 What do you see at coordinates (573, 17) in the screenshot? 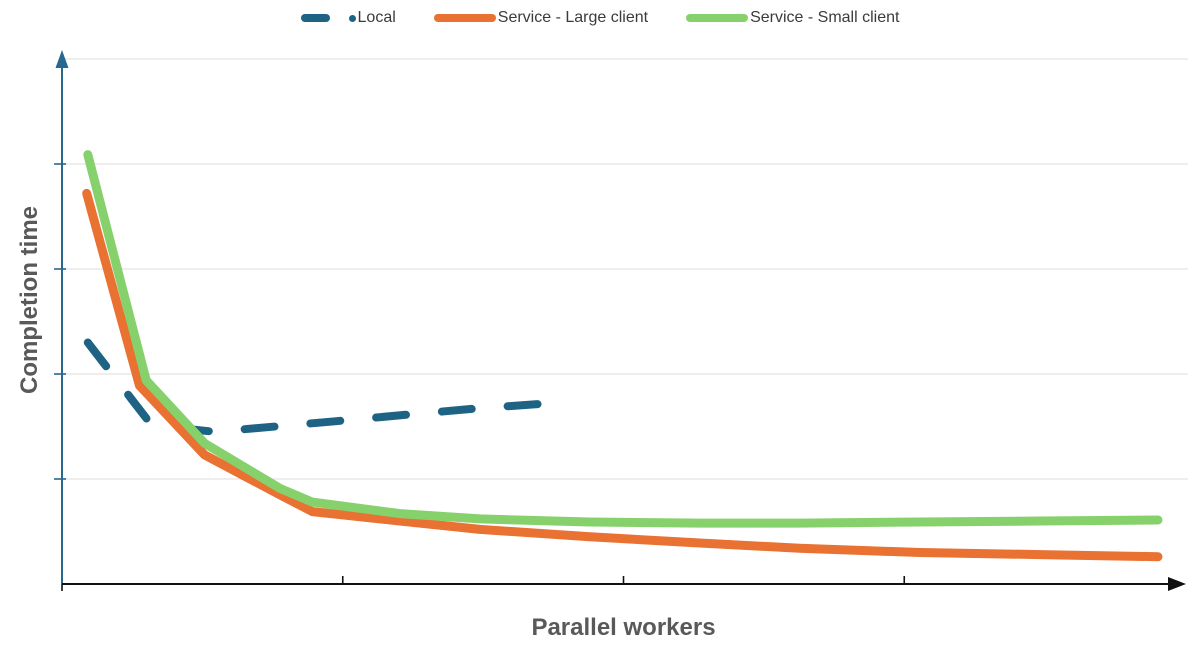
I see `legend-label-service-large-client: Service - Large client` at bounding box center [573, 17].